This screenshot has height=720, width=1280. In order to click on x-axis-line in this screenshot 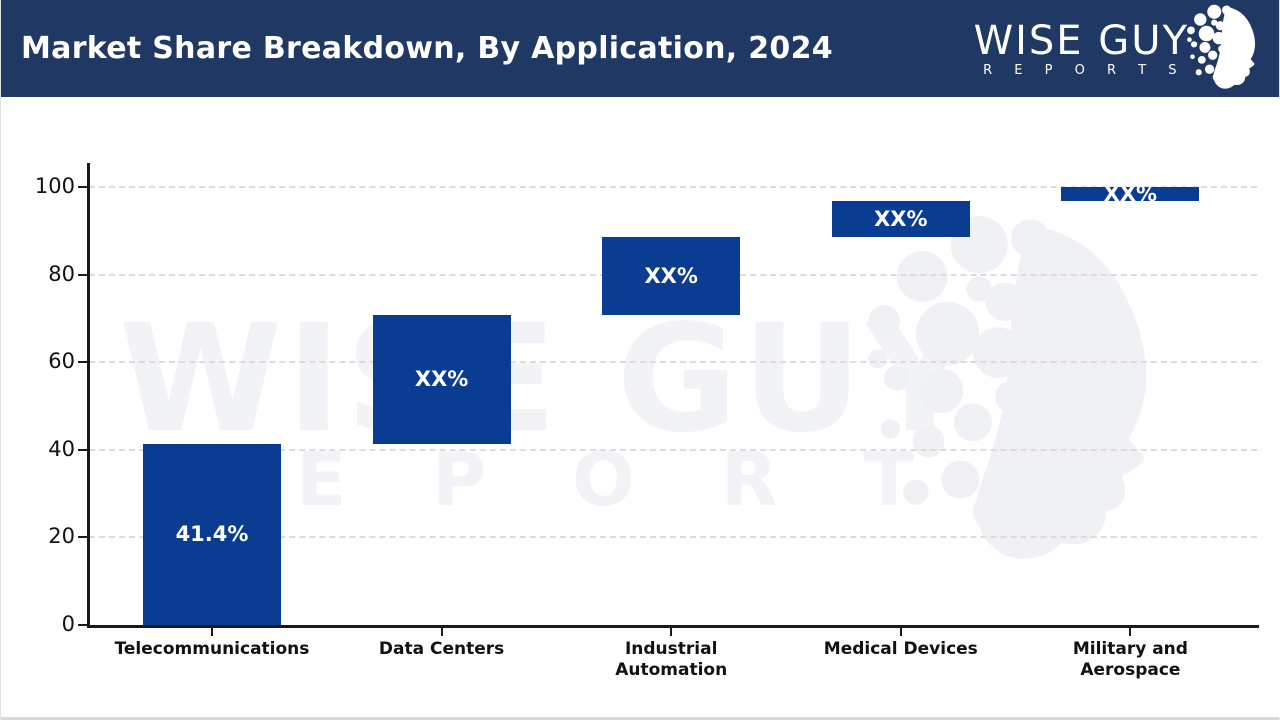, I will do `click(673, 626)`.